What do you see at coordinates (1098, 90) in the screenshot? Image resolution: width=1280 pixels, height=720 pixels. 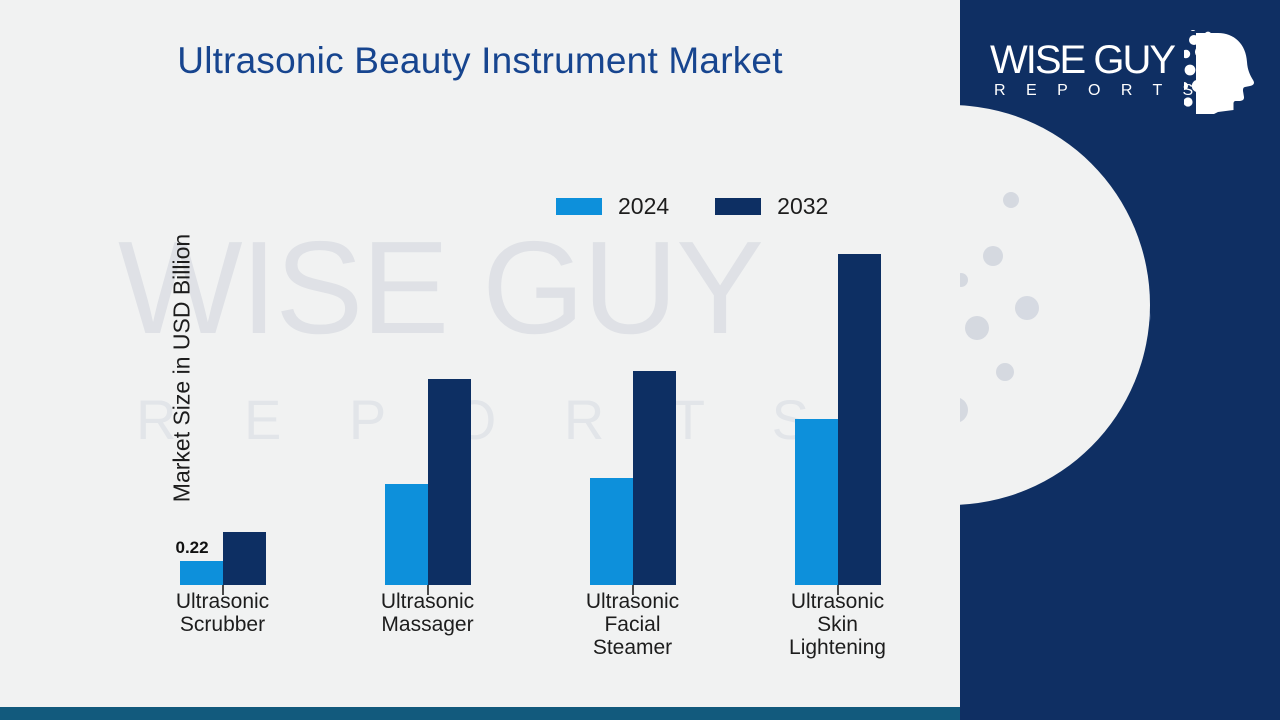 I see `logo-subtitle: R E P O R T S` at bounding box center [1098, 90].